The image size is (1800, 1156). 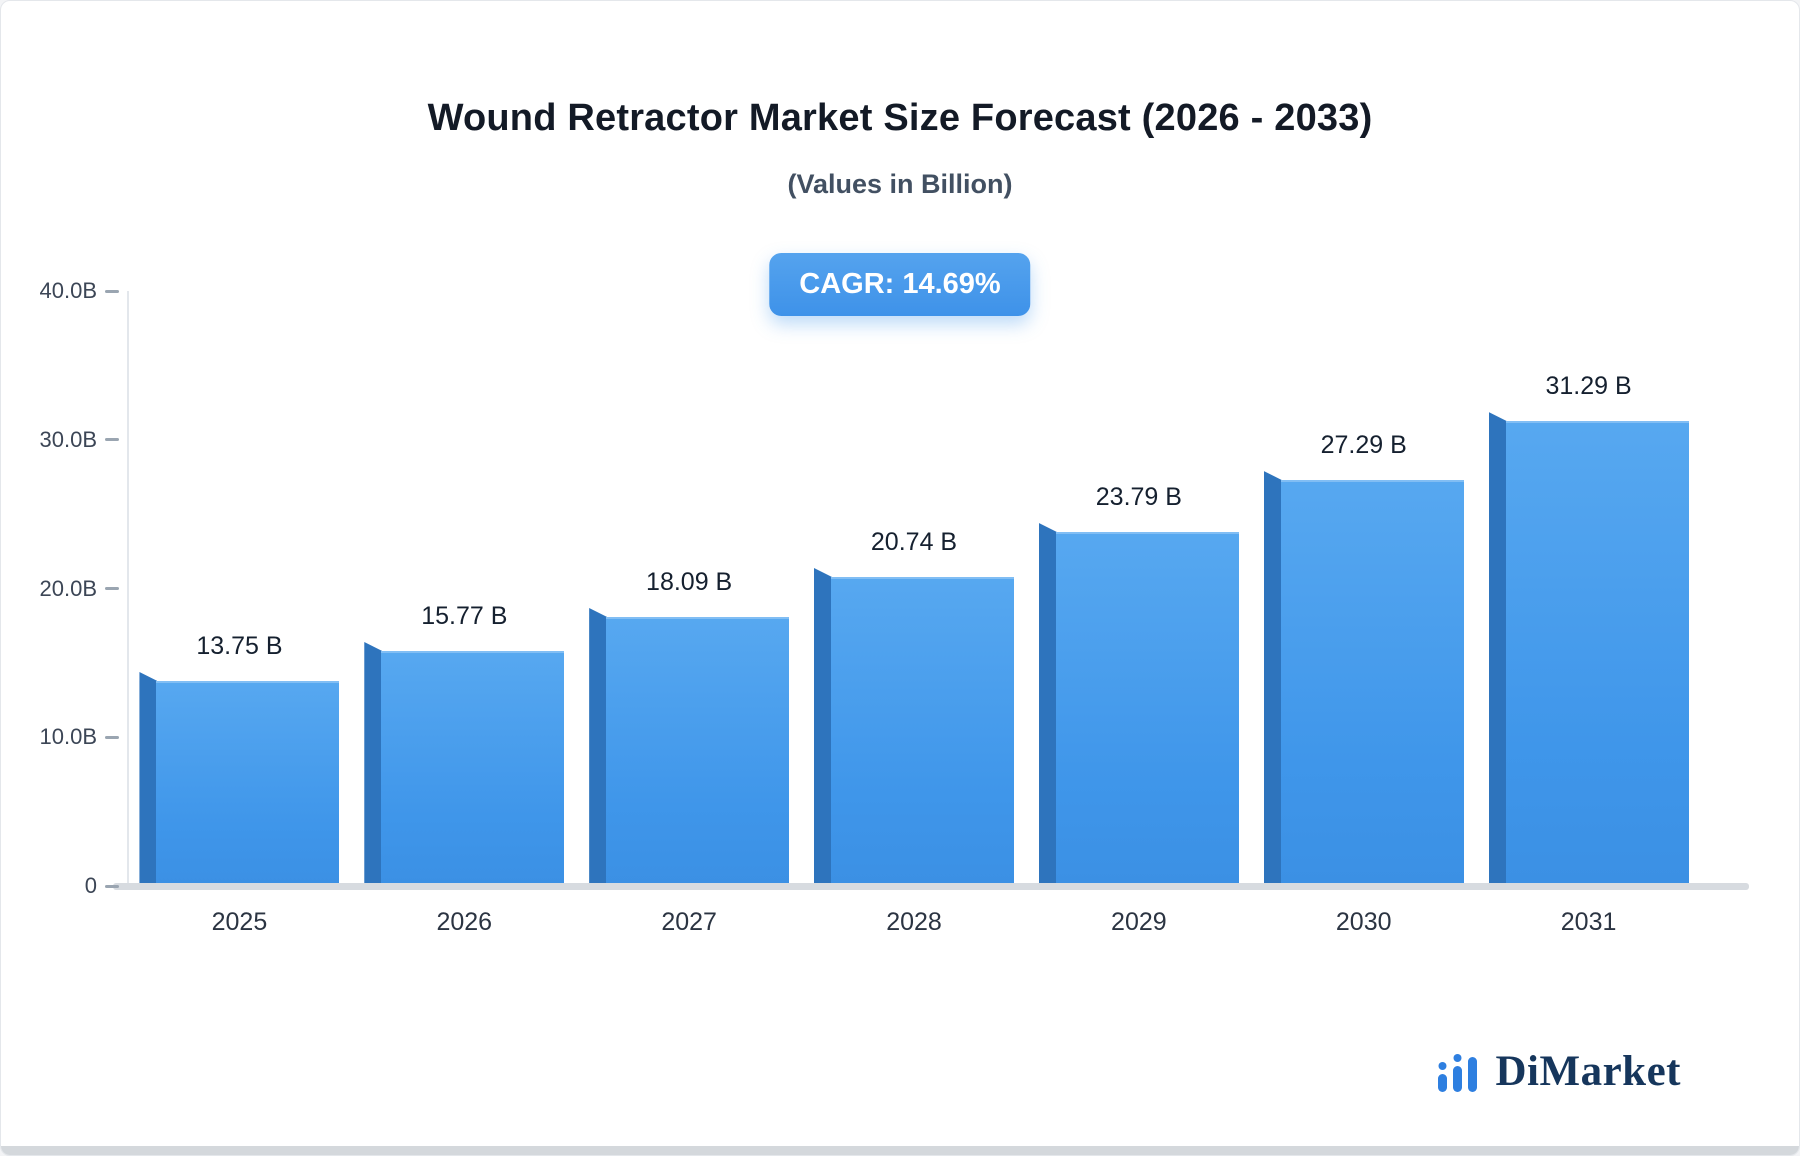 I want to click on bar-2029: 23.79 B, so click(x=1138, y=684).